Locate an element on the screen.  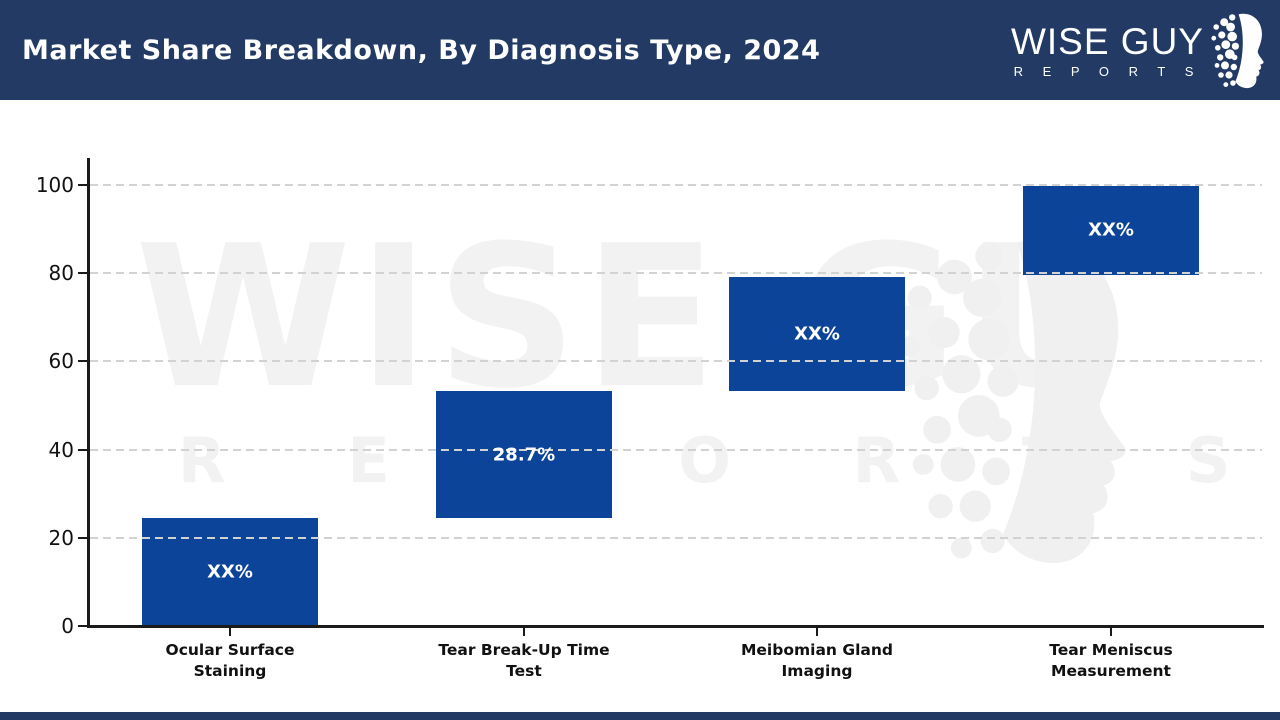
x-category-label-3: Tear Meniscus Measurement is located at coordinates (1111, 660).